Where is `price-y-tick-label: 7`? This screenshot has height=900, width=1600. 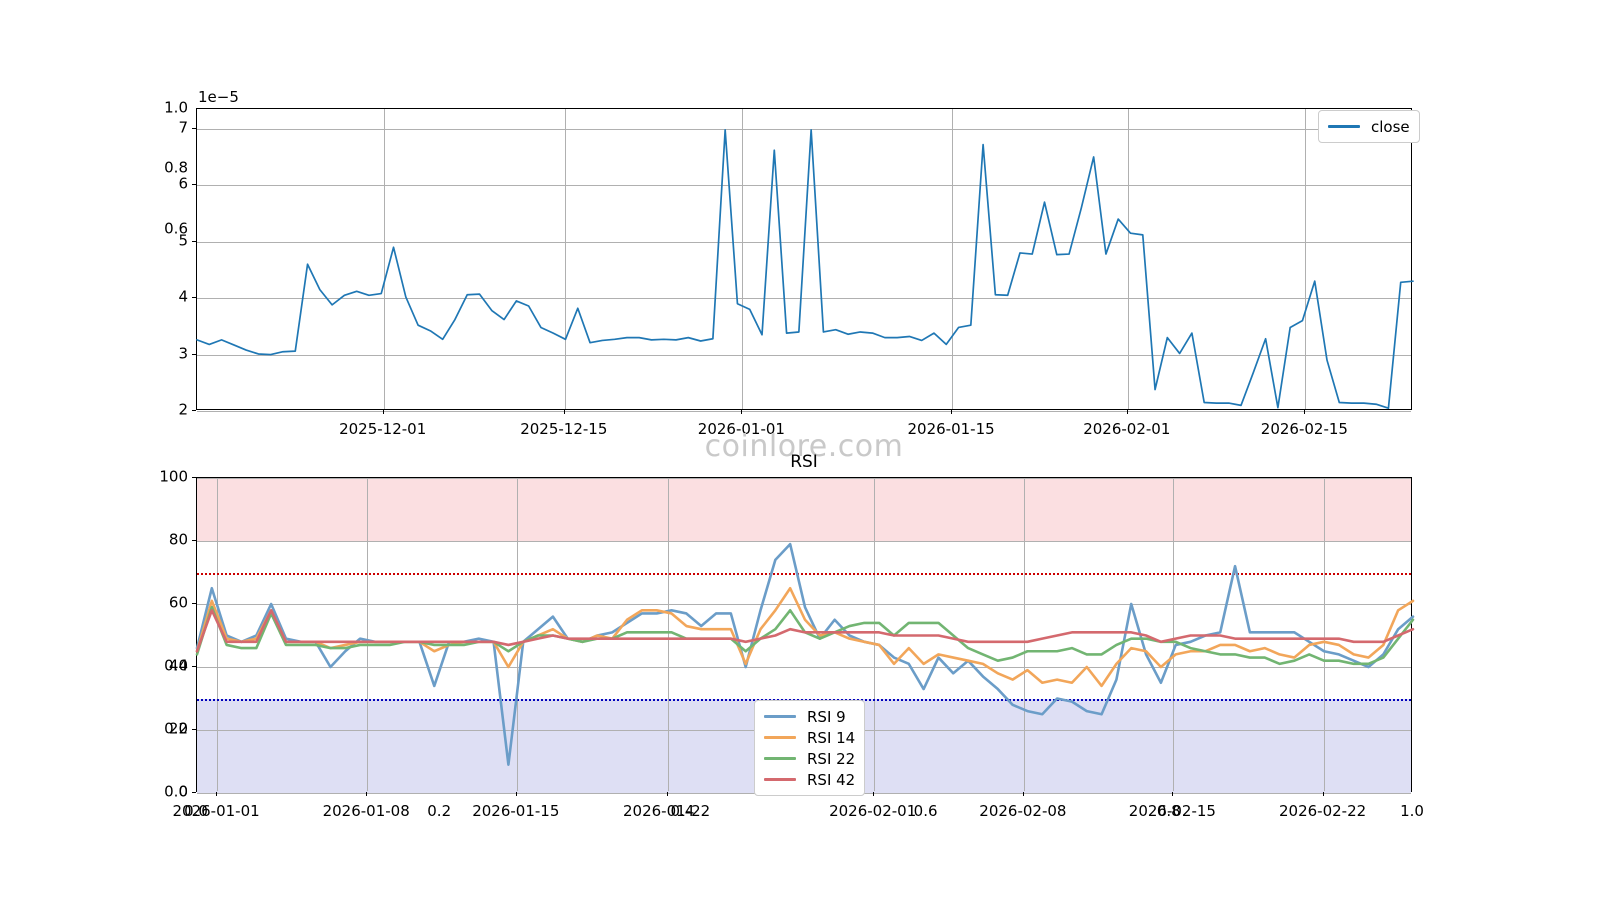 price-y-tick-label: 7 is located at coordinates (183, 127).